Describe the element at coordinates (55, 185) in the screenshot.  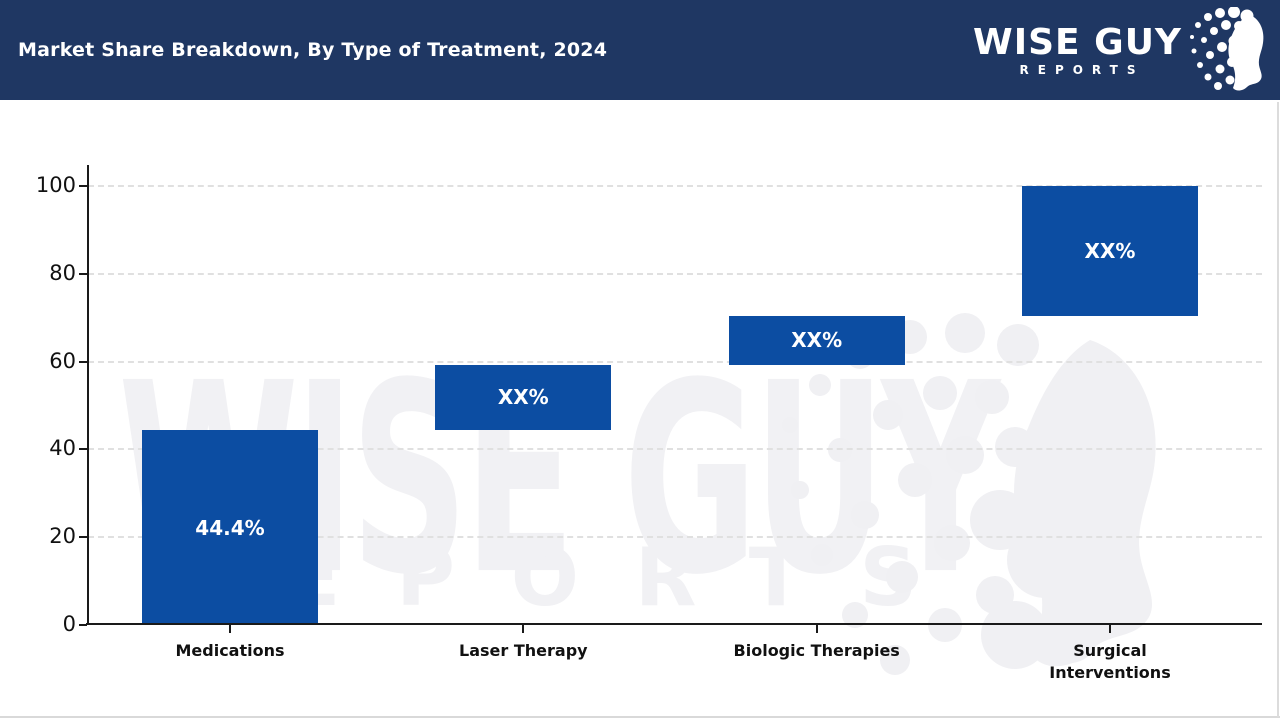
I see `y-tick-label: 100` at that location.